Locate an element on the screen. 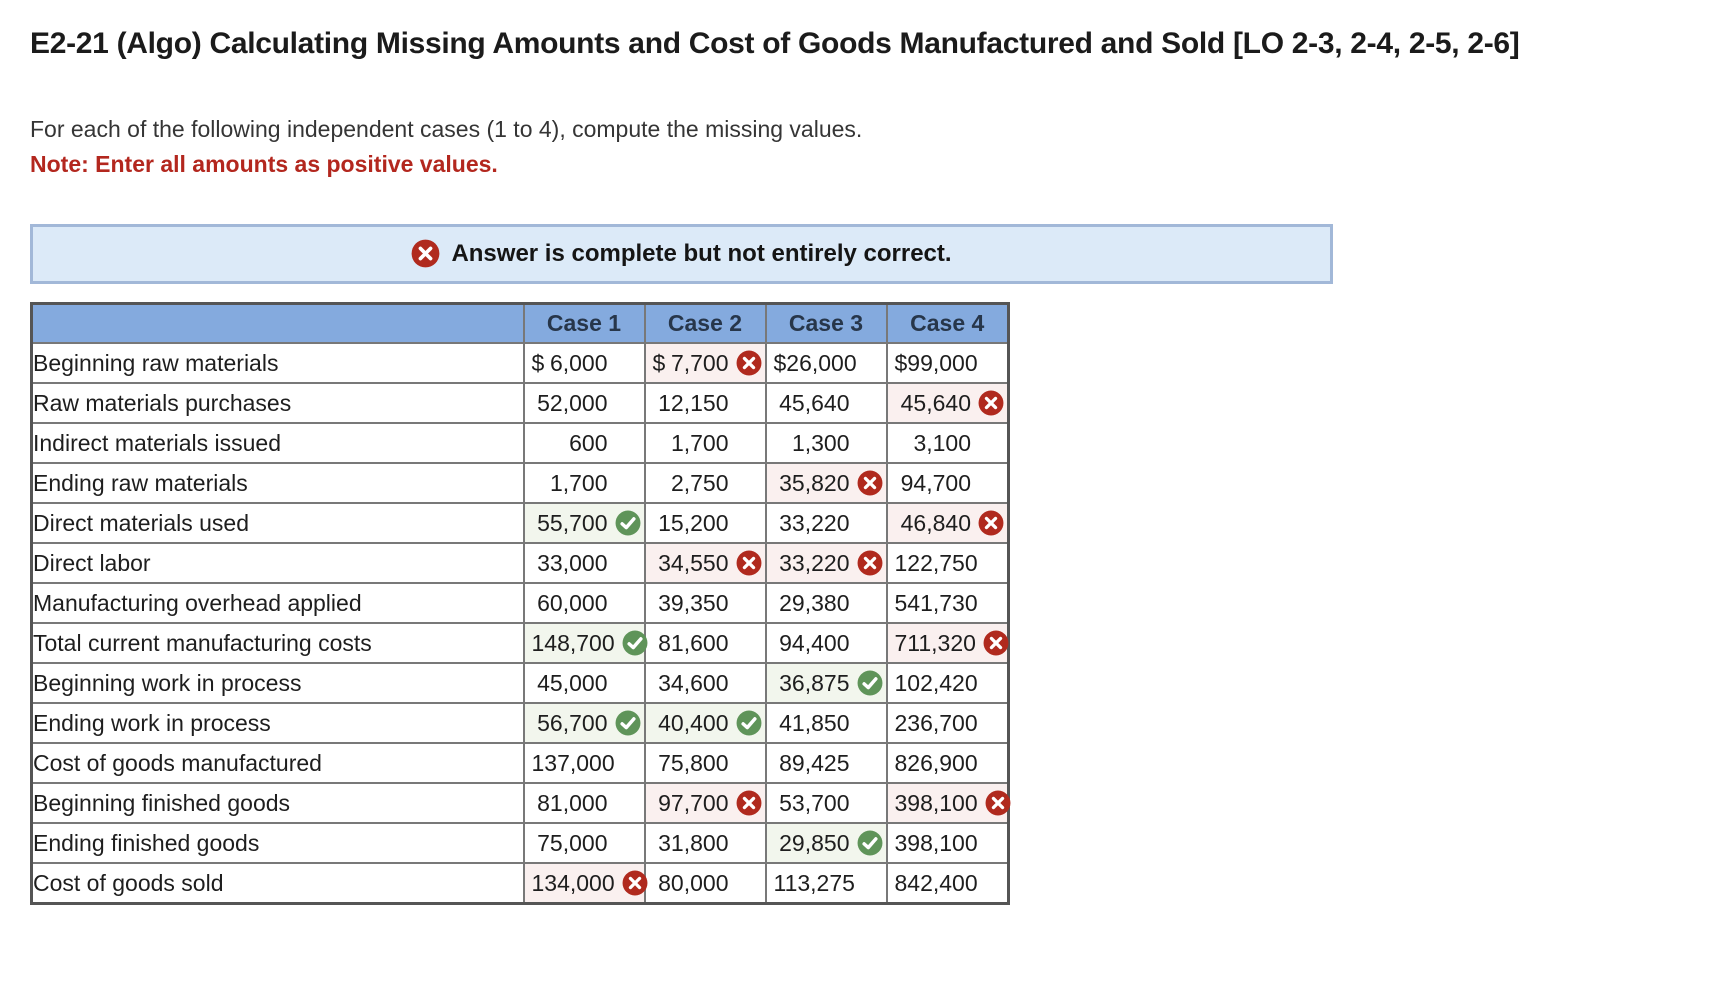  cell-value: 541,730 is located at coordinates (936, 602).